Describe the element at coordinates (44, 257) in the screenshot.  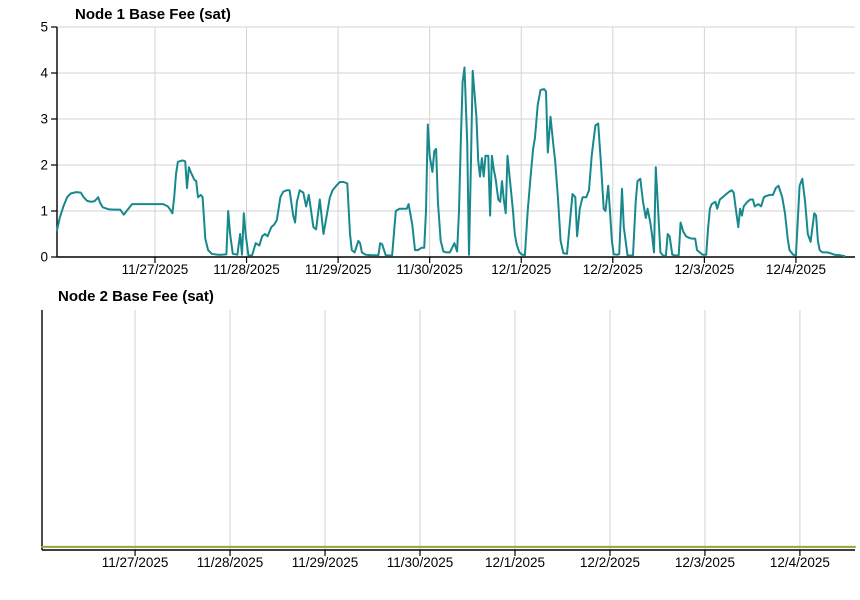
I see `y-tick-label: 0` at that location.